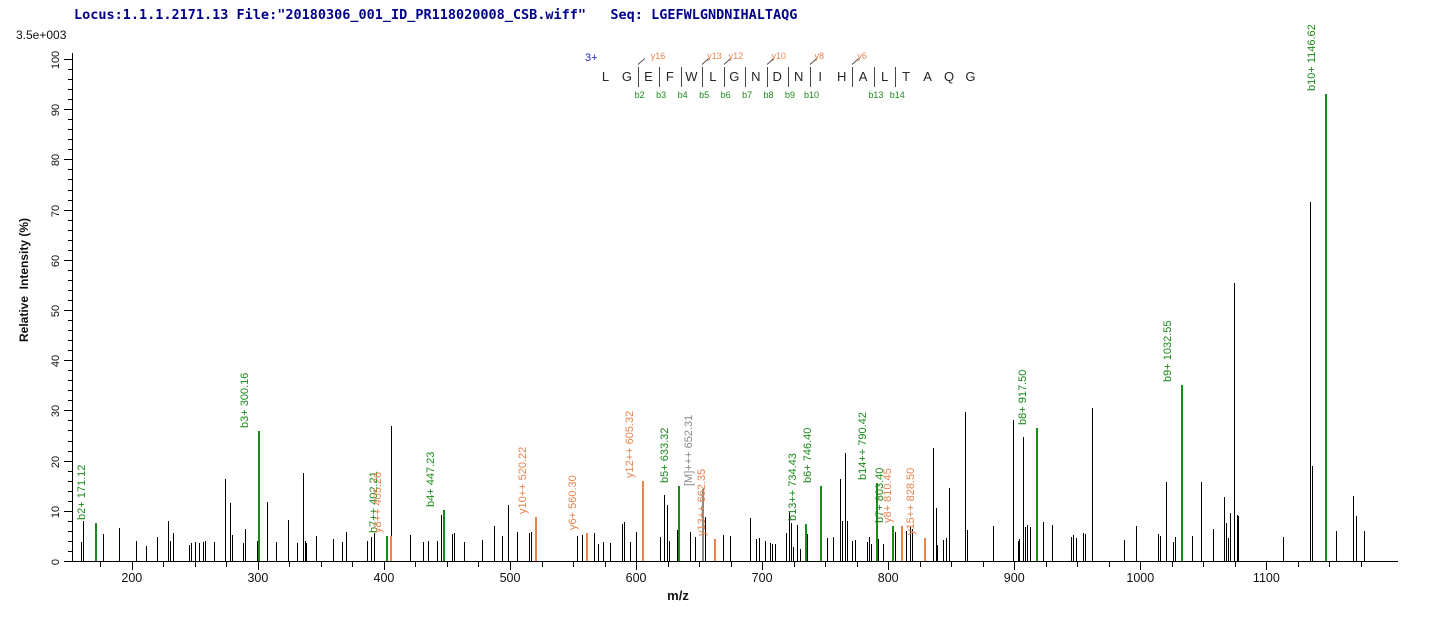 This screenshot has width=1436, height=620. Describe the element at coordinates (605, 76) in the screenshot. I see `sequence-residue: L` at that location.